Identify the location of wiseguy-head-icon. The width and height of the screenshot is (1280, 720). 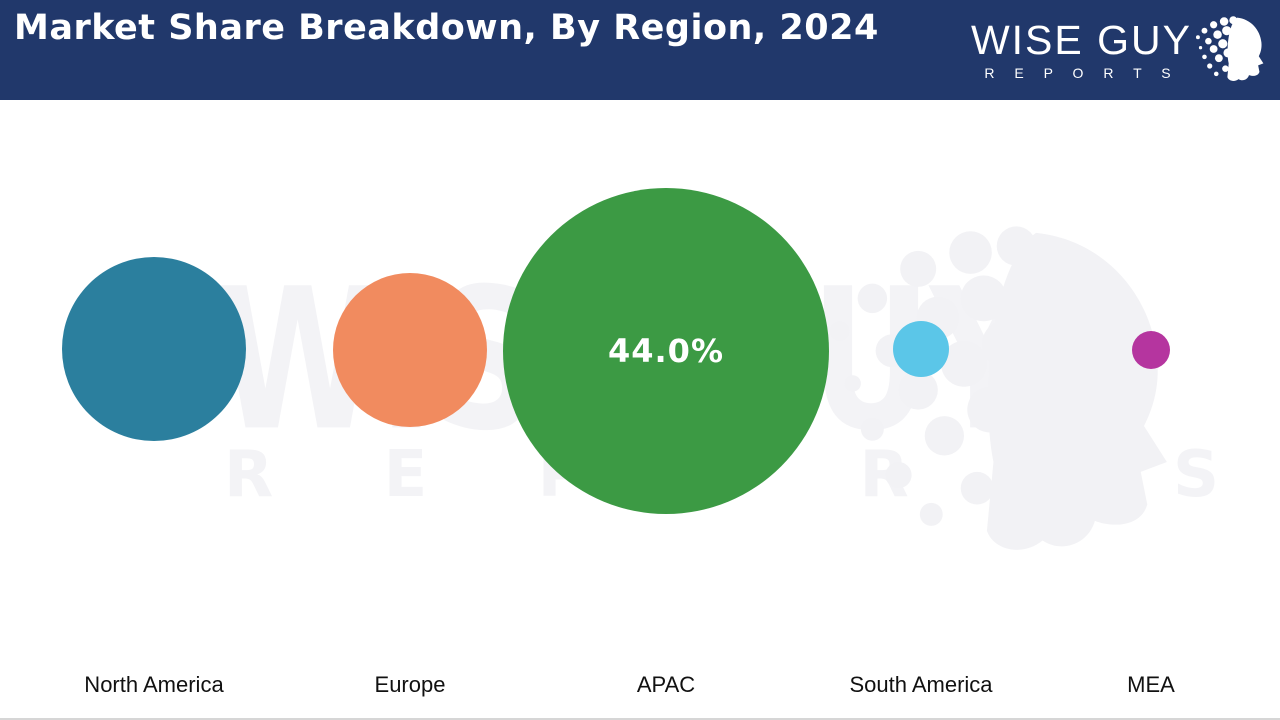
(1229, 48).